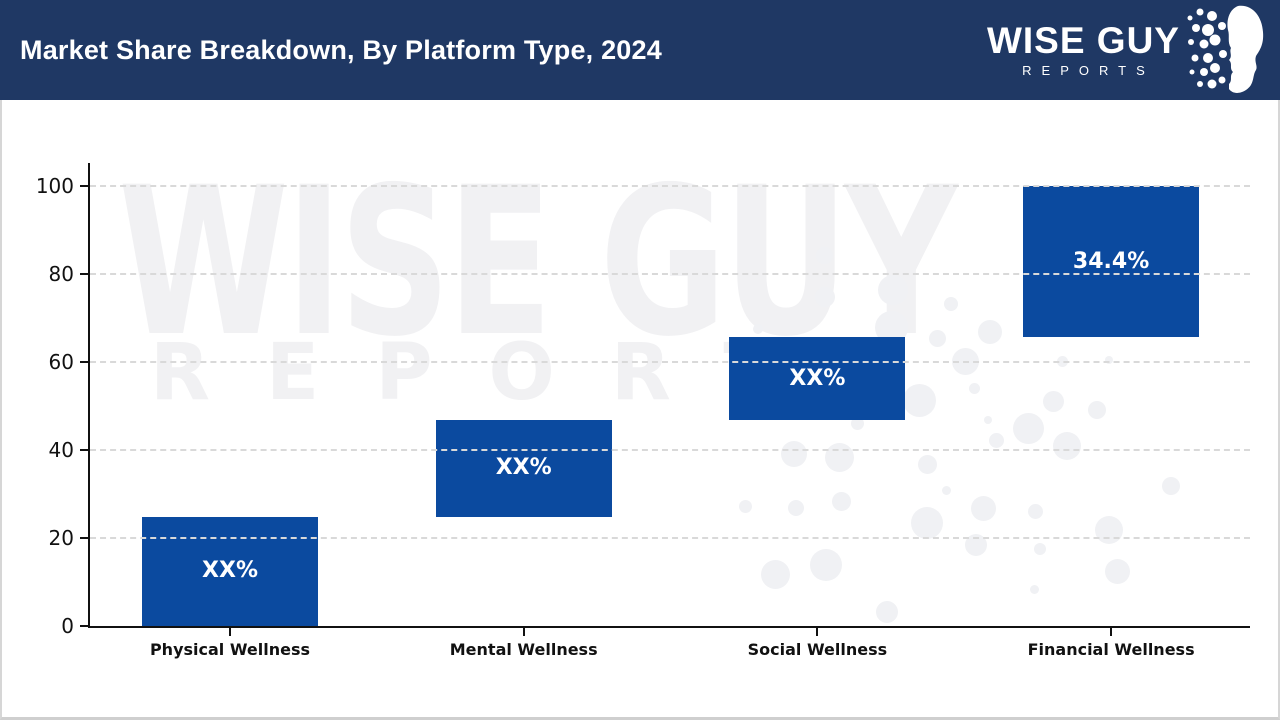 This screenshot has height=720, width=1280. Describe the element at coordinates (670, 538) in the screenshot. I see `gridline-y20` at that location.